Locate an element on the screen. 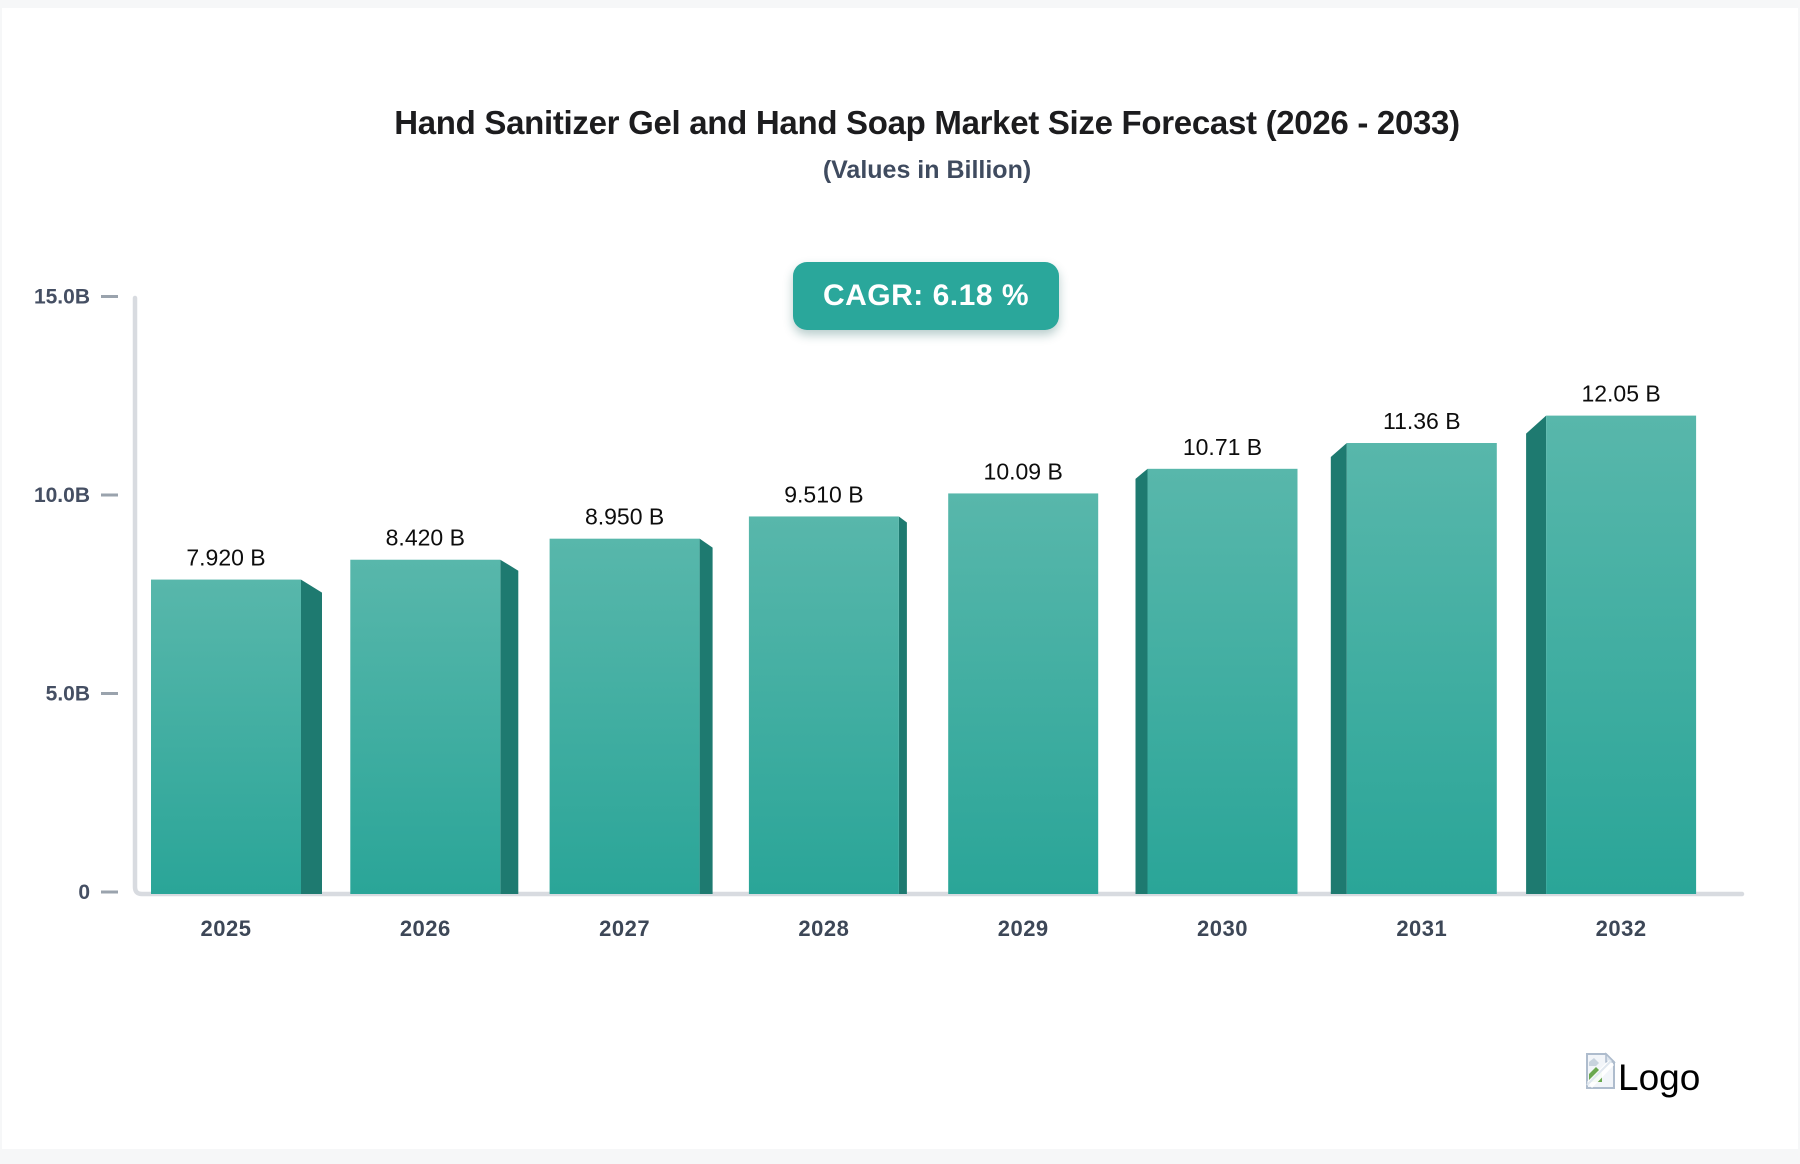 The width and height of the screenshot is (1800, 1164). bar-2025 is located at coordinates (226, 736).